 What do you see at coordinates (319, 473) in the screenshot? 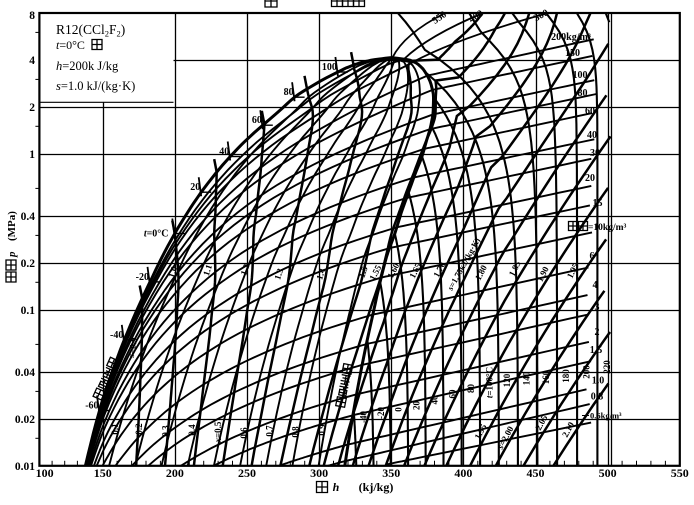
I see `svg-text: 300` at bounding box center [319, 473].